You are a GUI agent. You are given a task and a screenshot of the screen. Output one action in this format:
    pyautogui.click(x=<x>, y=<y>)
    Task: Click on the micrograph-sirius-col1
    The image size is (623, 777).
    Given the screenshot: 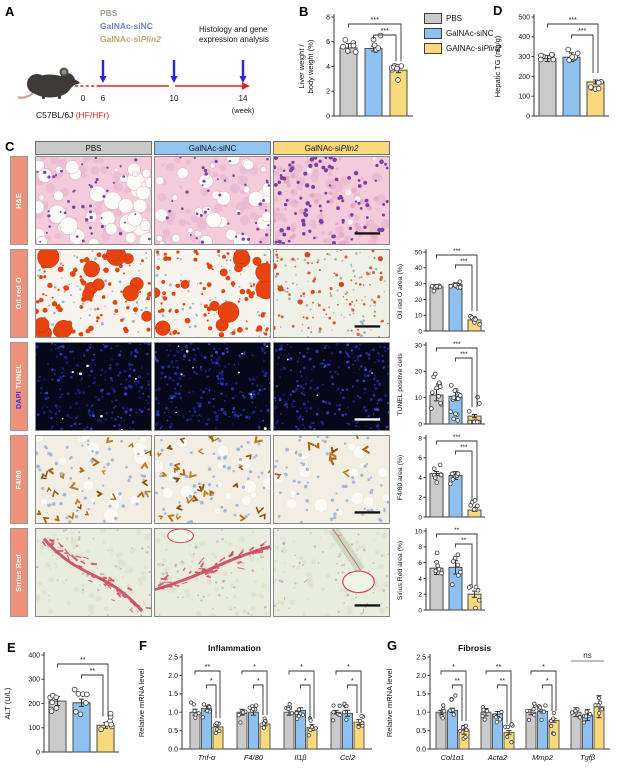 What is the action you would take?
    pyautogui.click(x=212, y=572)
    